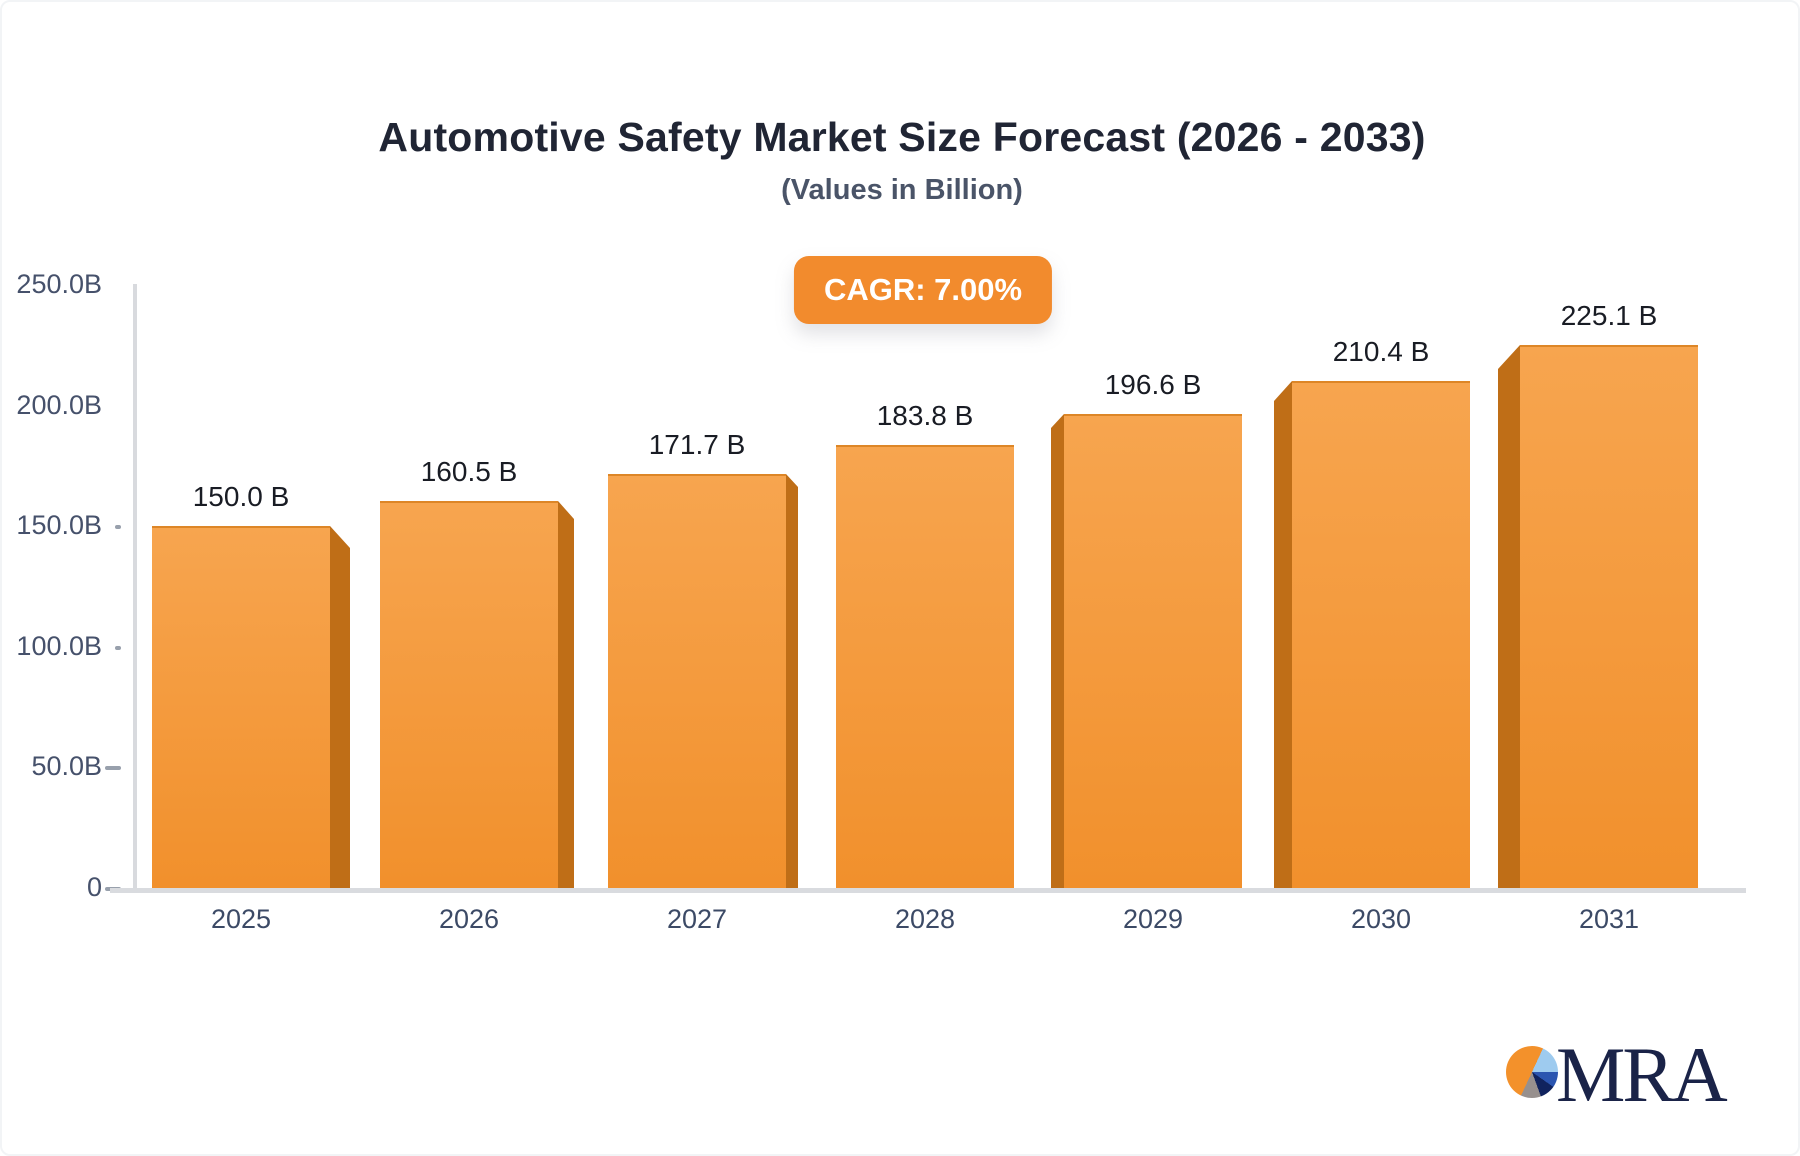  Describe the element at coordinates (94, 887) in the screenshot. I see `y-tick-label: 0` at that location.